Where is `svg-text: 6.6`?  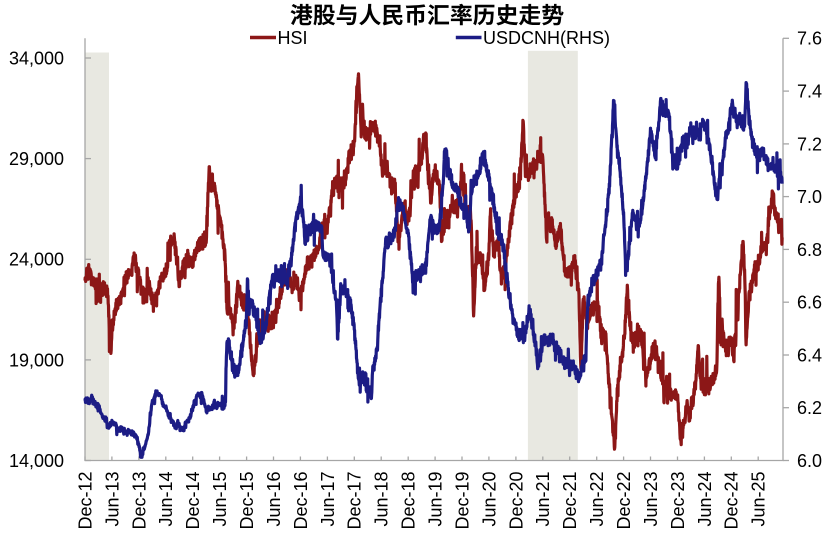 svg-text: 6.6 is located at coordinates (809, 303).